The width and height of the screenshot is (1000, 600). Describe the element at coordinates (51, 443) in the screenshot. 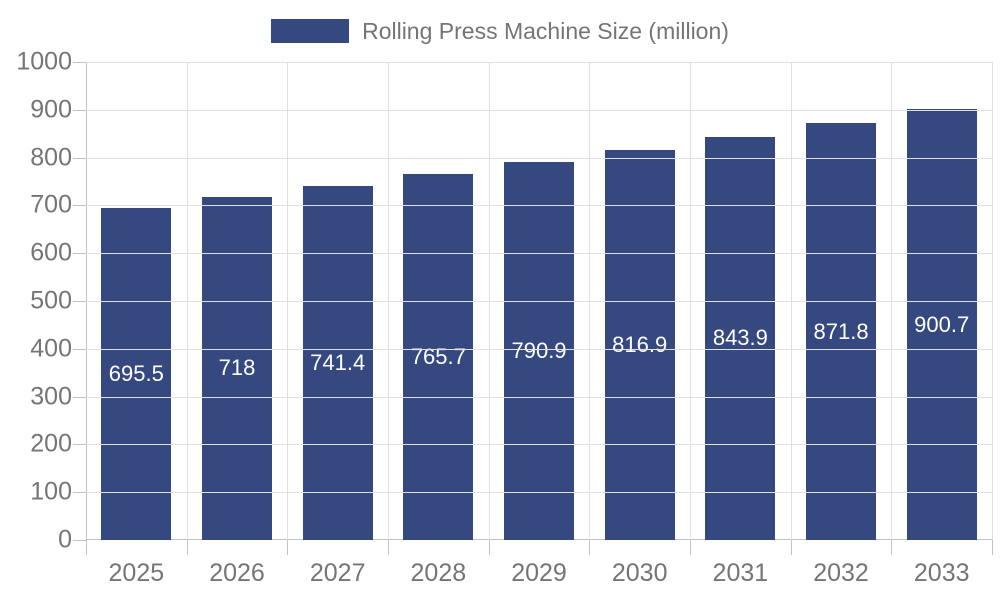

I see `y-axis-tick-label: 200` at that location.